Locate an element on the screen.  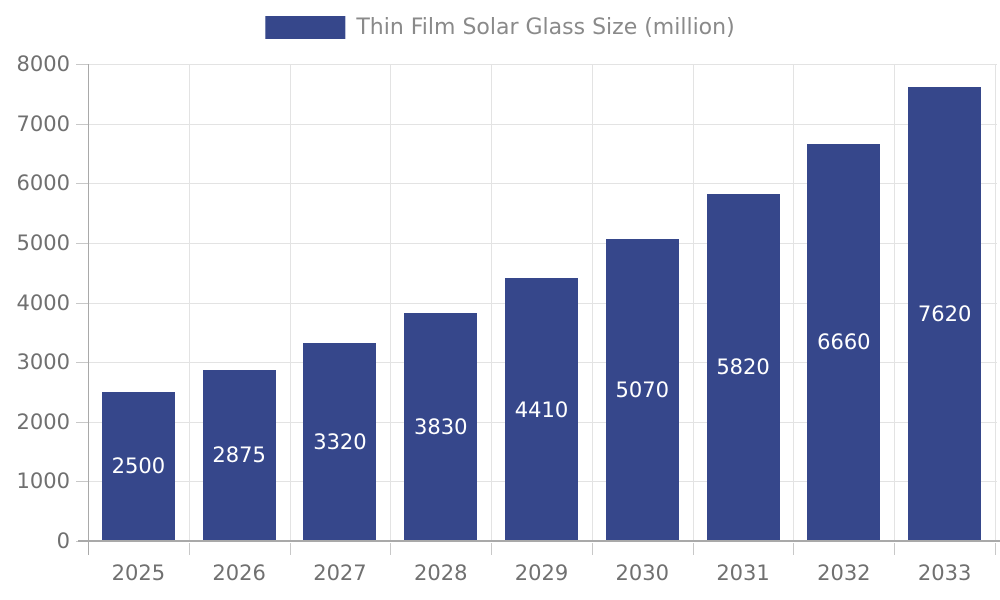
x-tick-label: 2033 is located at coordinates (944, 573).